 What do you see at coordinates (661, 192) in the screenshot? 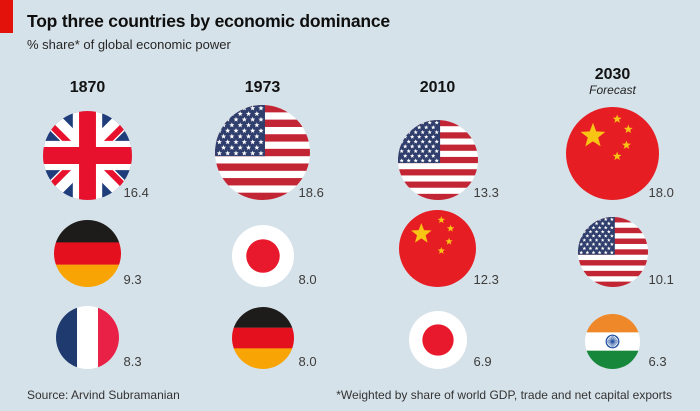
I see `value-label: 18.0` at bounding box center [661, 192].